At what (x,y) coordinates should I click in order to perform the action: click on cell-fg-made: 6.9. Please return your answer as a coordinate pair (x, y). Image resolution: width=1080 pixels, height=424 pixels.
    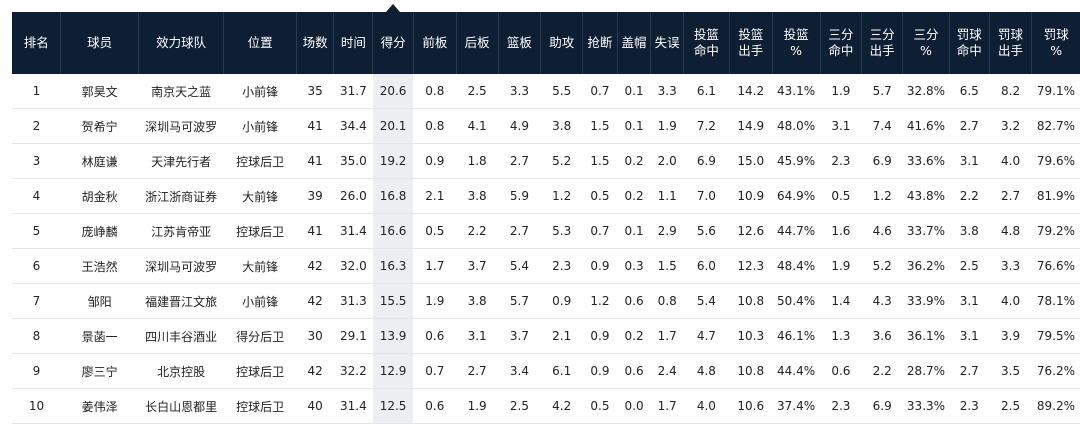
    Looking at the image, I should click on (706, 161).